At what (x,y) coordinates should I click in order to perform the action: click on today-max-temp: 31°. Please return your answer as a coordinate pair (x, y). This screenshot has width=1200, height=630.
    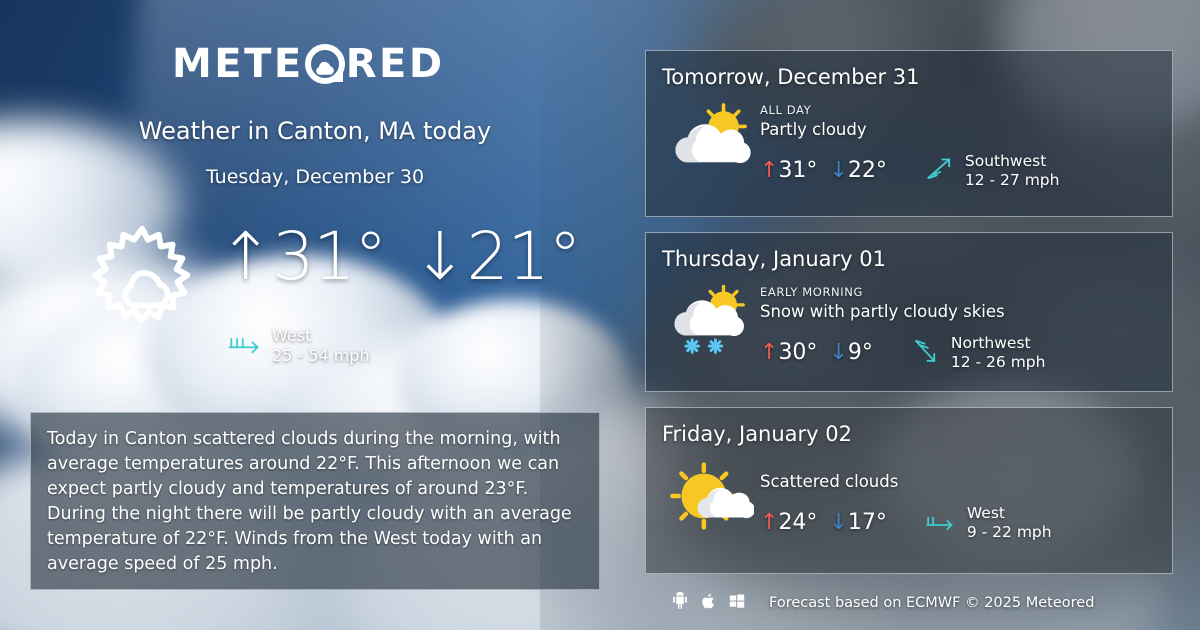
    Looking at the image, I should click on (329, 256).